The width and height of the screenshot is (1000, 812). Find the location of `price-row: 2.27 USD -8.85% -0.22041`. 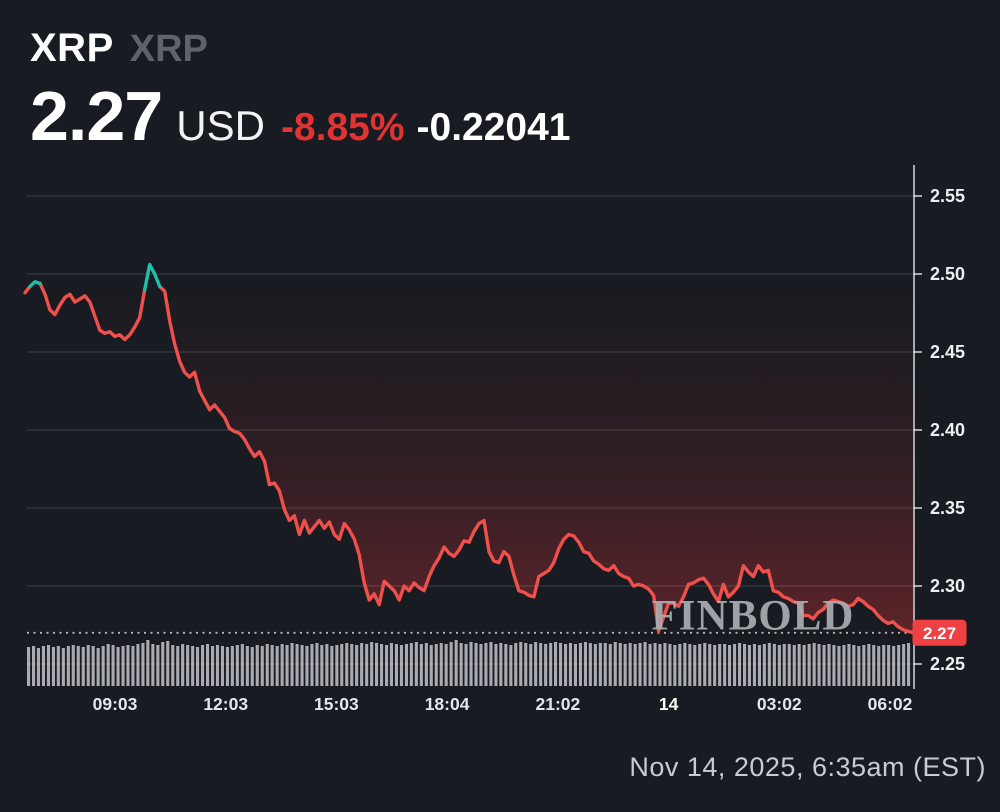

price-row: 2.27 USD -8.85% -0.22041 is located at coordinates (300, 116).